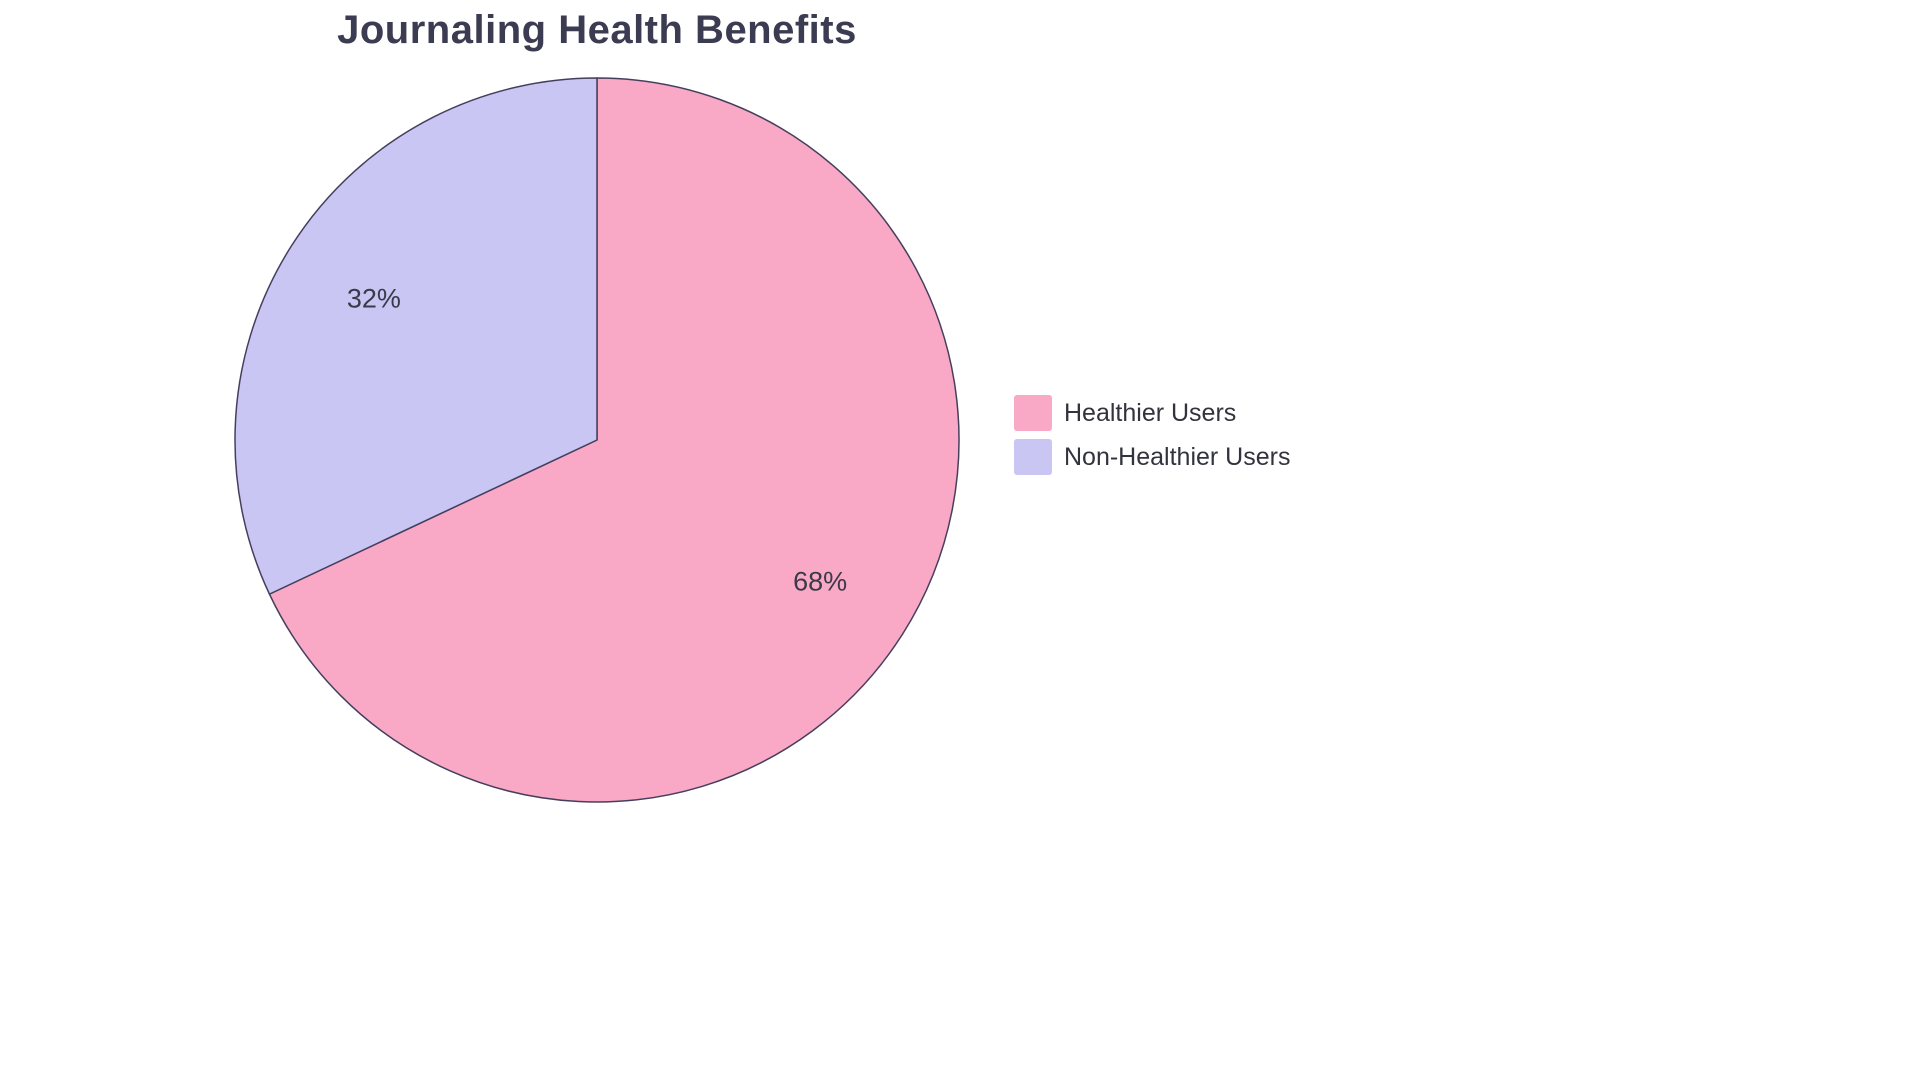 Image resolution: width=1920 pixels, height=1083 pixels. I want to click on legend-item-healthier-users: Healthier Users, so click(1152, 413).